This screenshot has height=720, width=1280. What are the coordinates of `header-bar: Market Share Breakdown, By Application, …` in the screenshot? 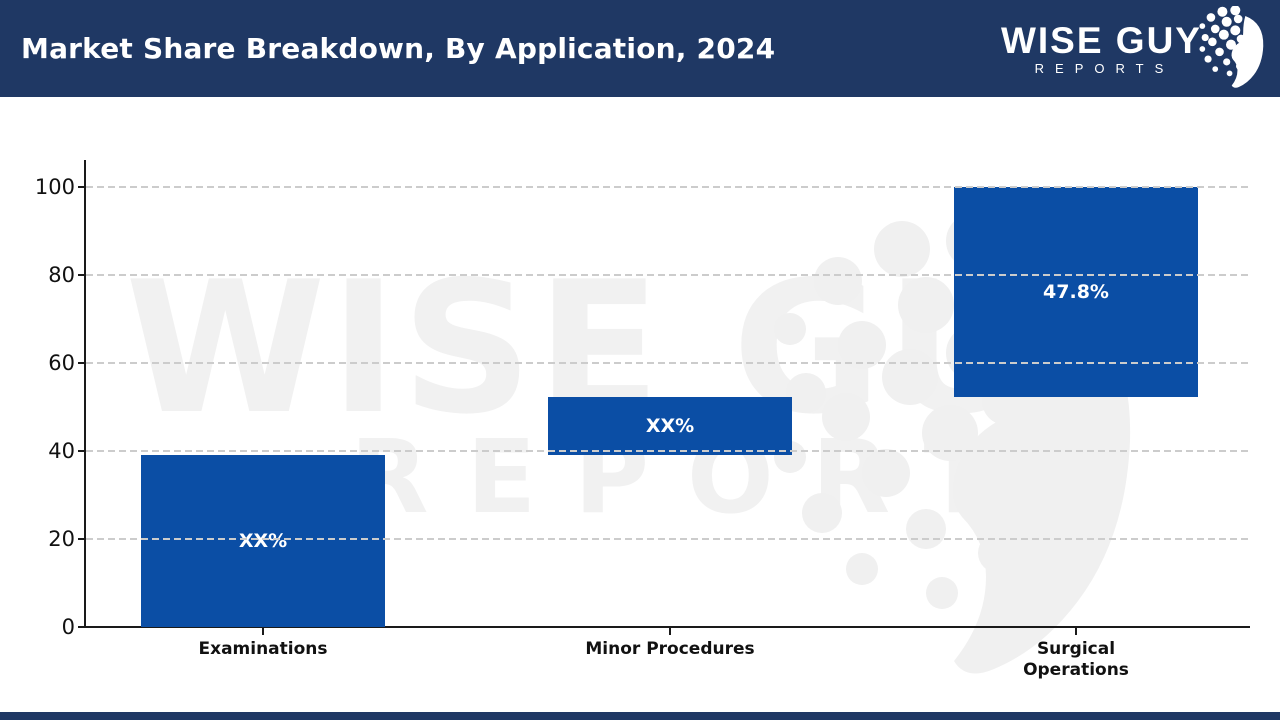 It's located at (640, 48).